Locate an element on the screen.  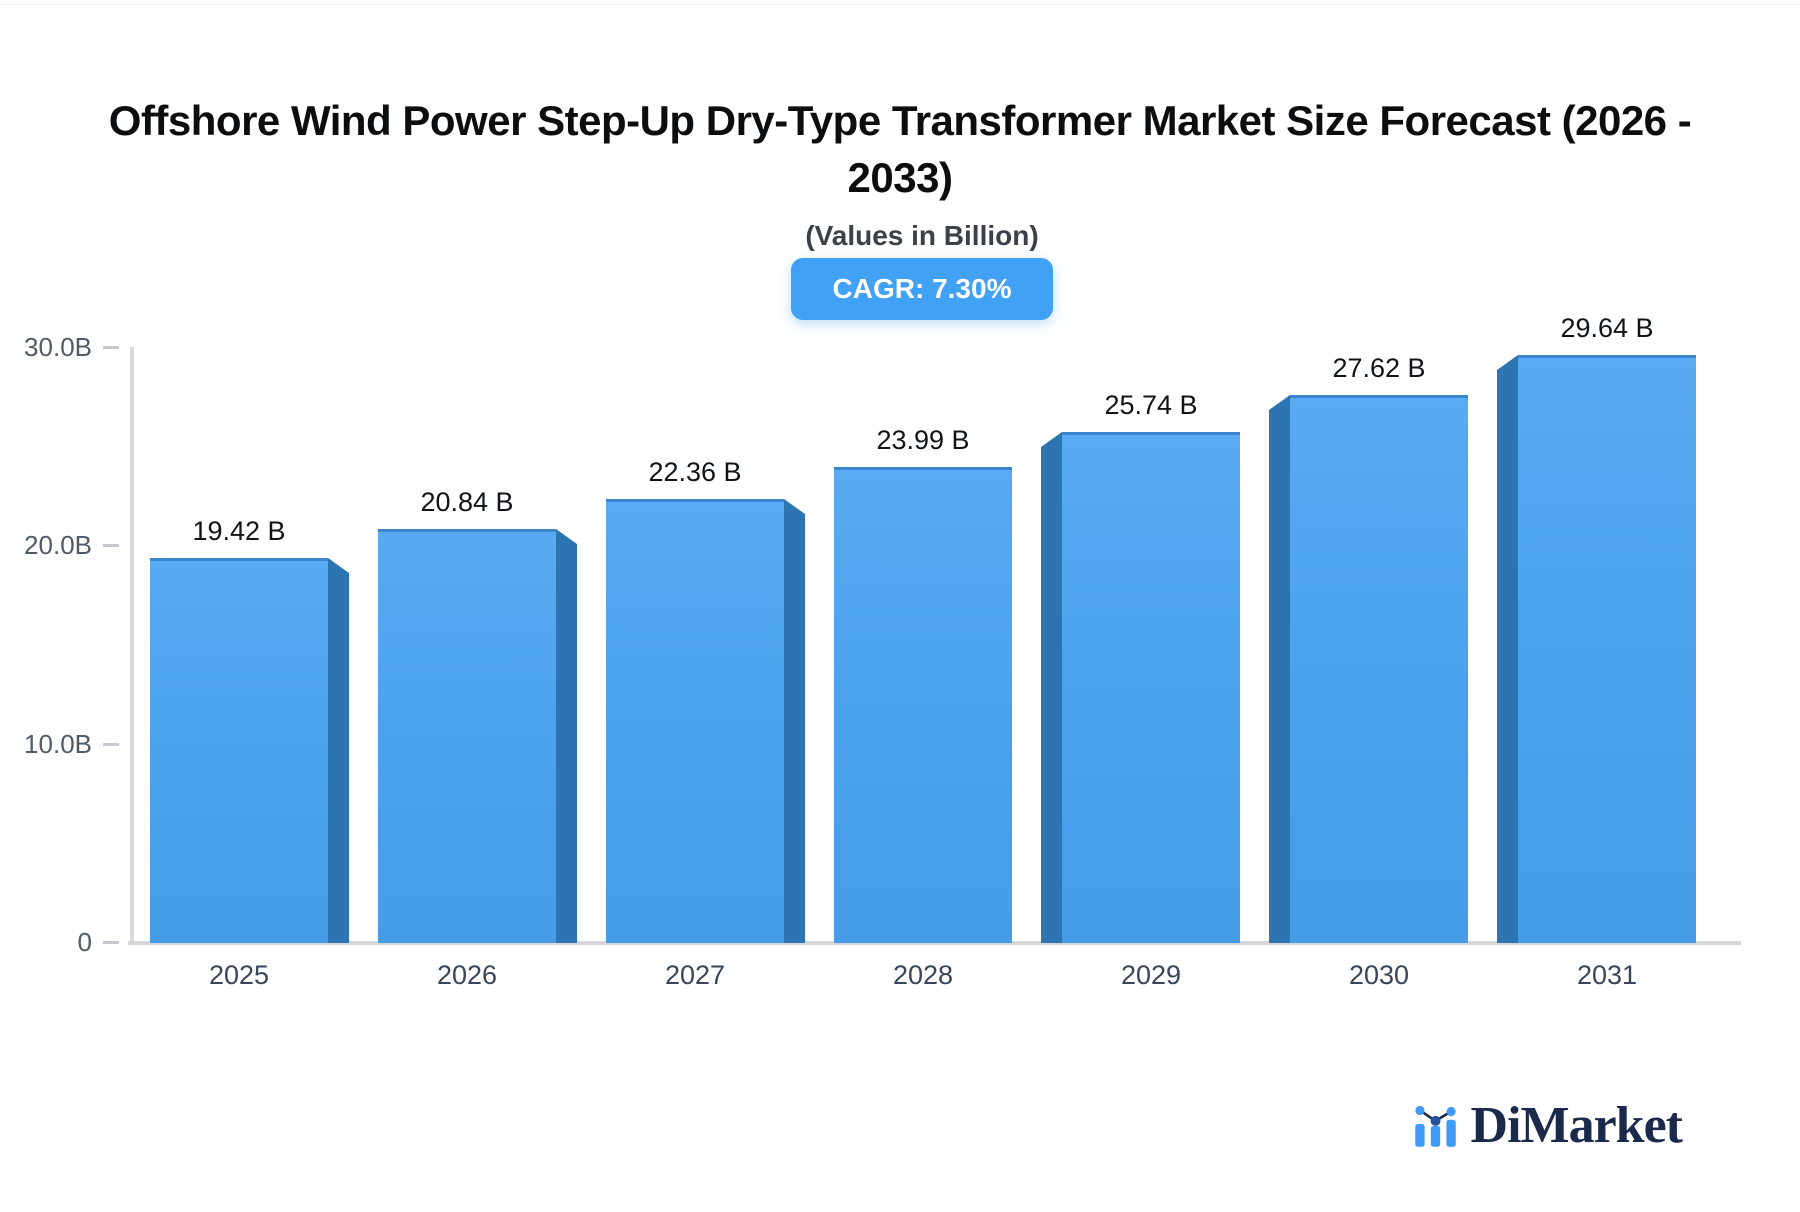
bar-value-label: 29.64 B is located at coordinates (1607, 328).